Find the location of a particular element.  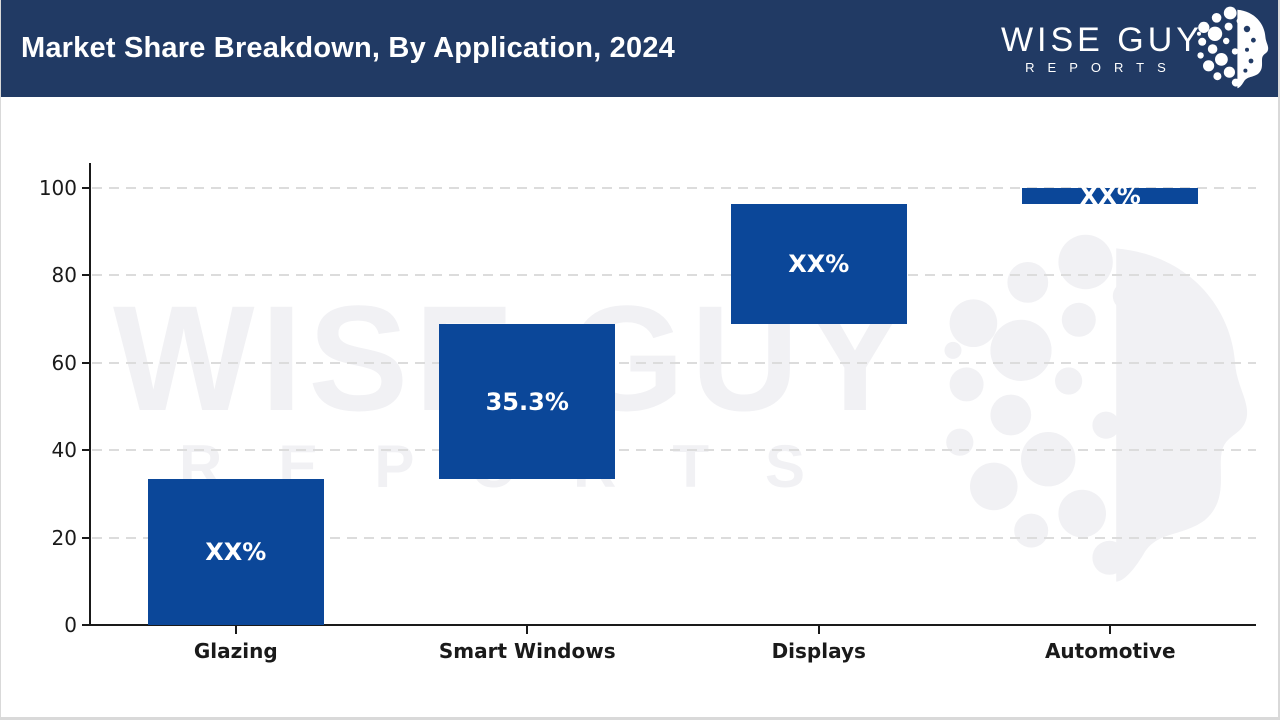

y-tick-label: 40 is located at coordinates (64, 450).